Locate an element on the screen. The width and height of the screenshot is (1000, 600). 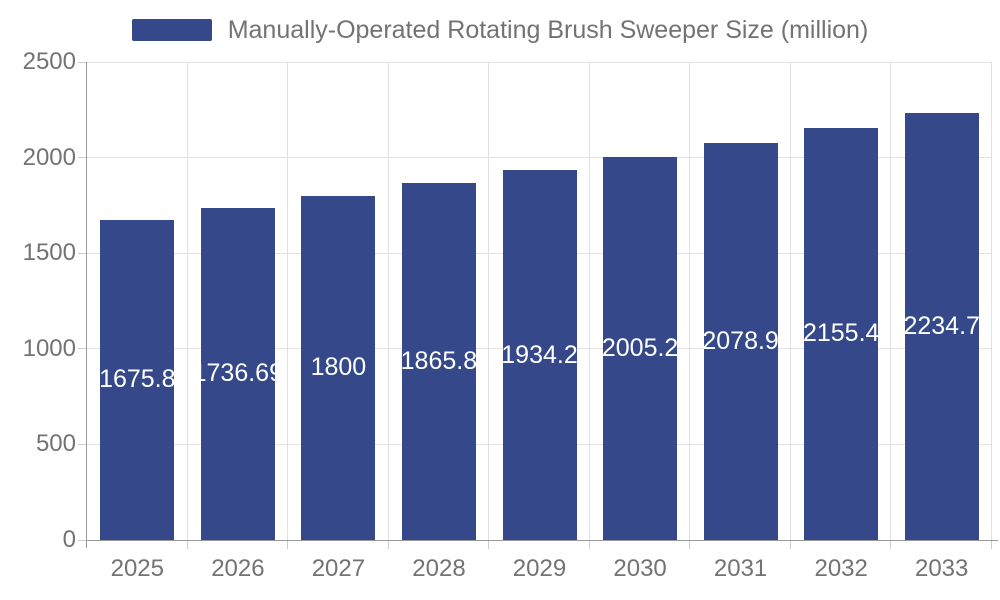
bar-value-label: 2078.9 is located at coordinates (740, 340).